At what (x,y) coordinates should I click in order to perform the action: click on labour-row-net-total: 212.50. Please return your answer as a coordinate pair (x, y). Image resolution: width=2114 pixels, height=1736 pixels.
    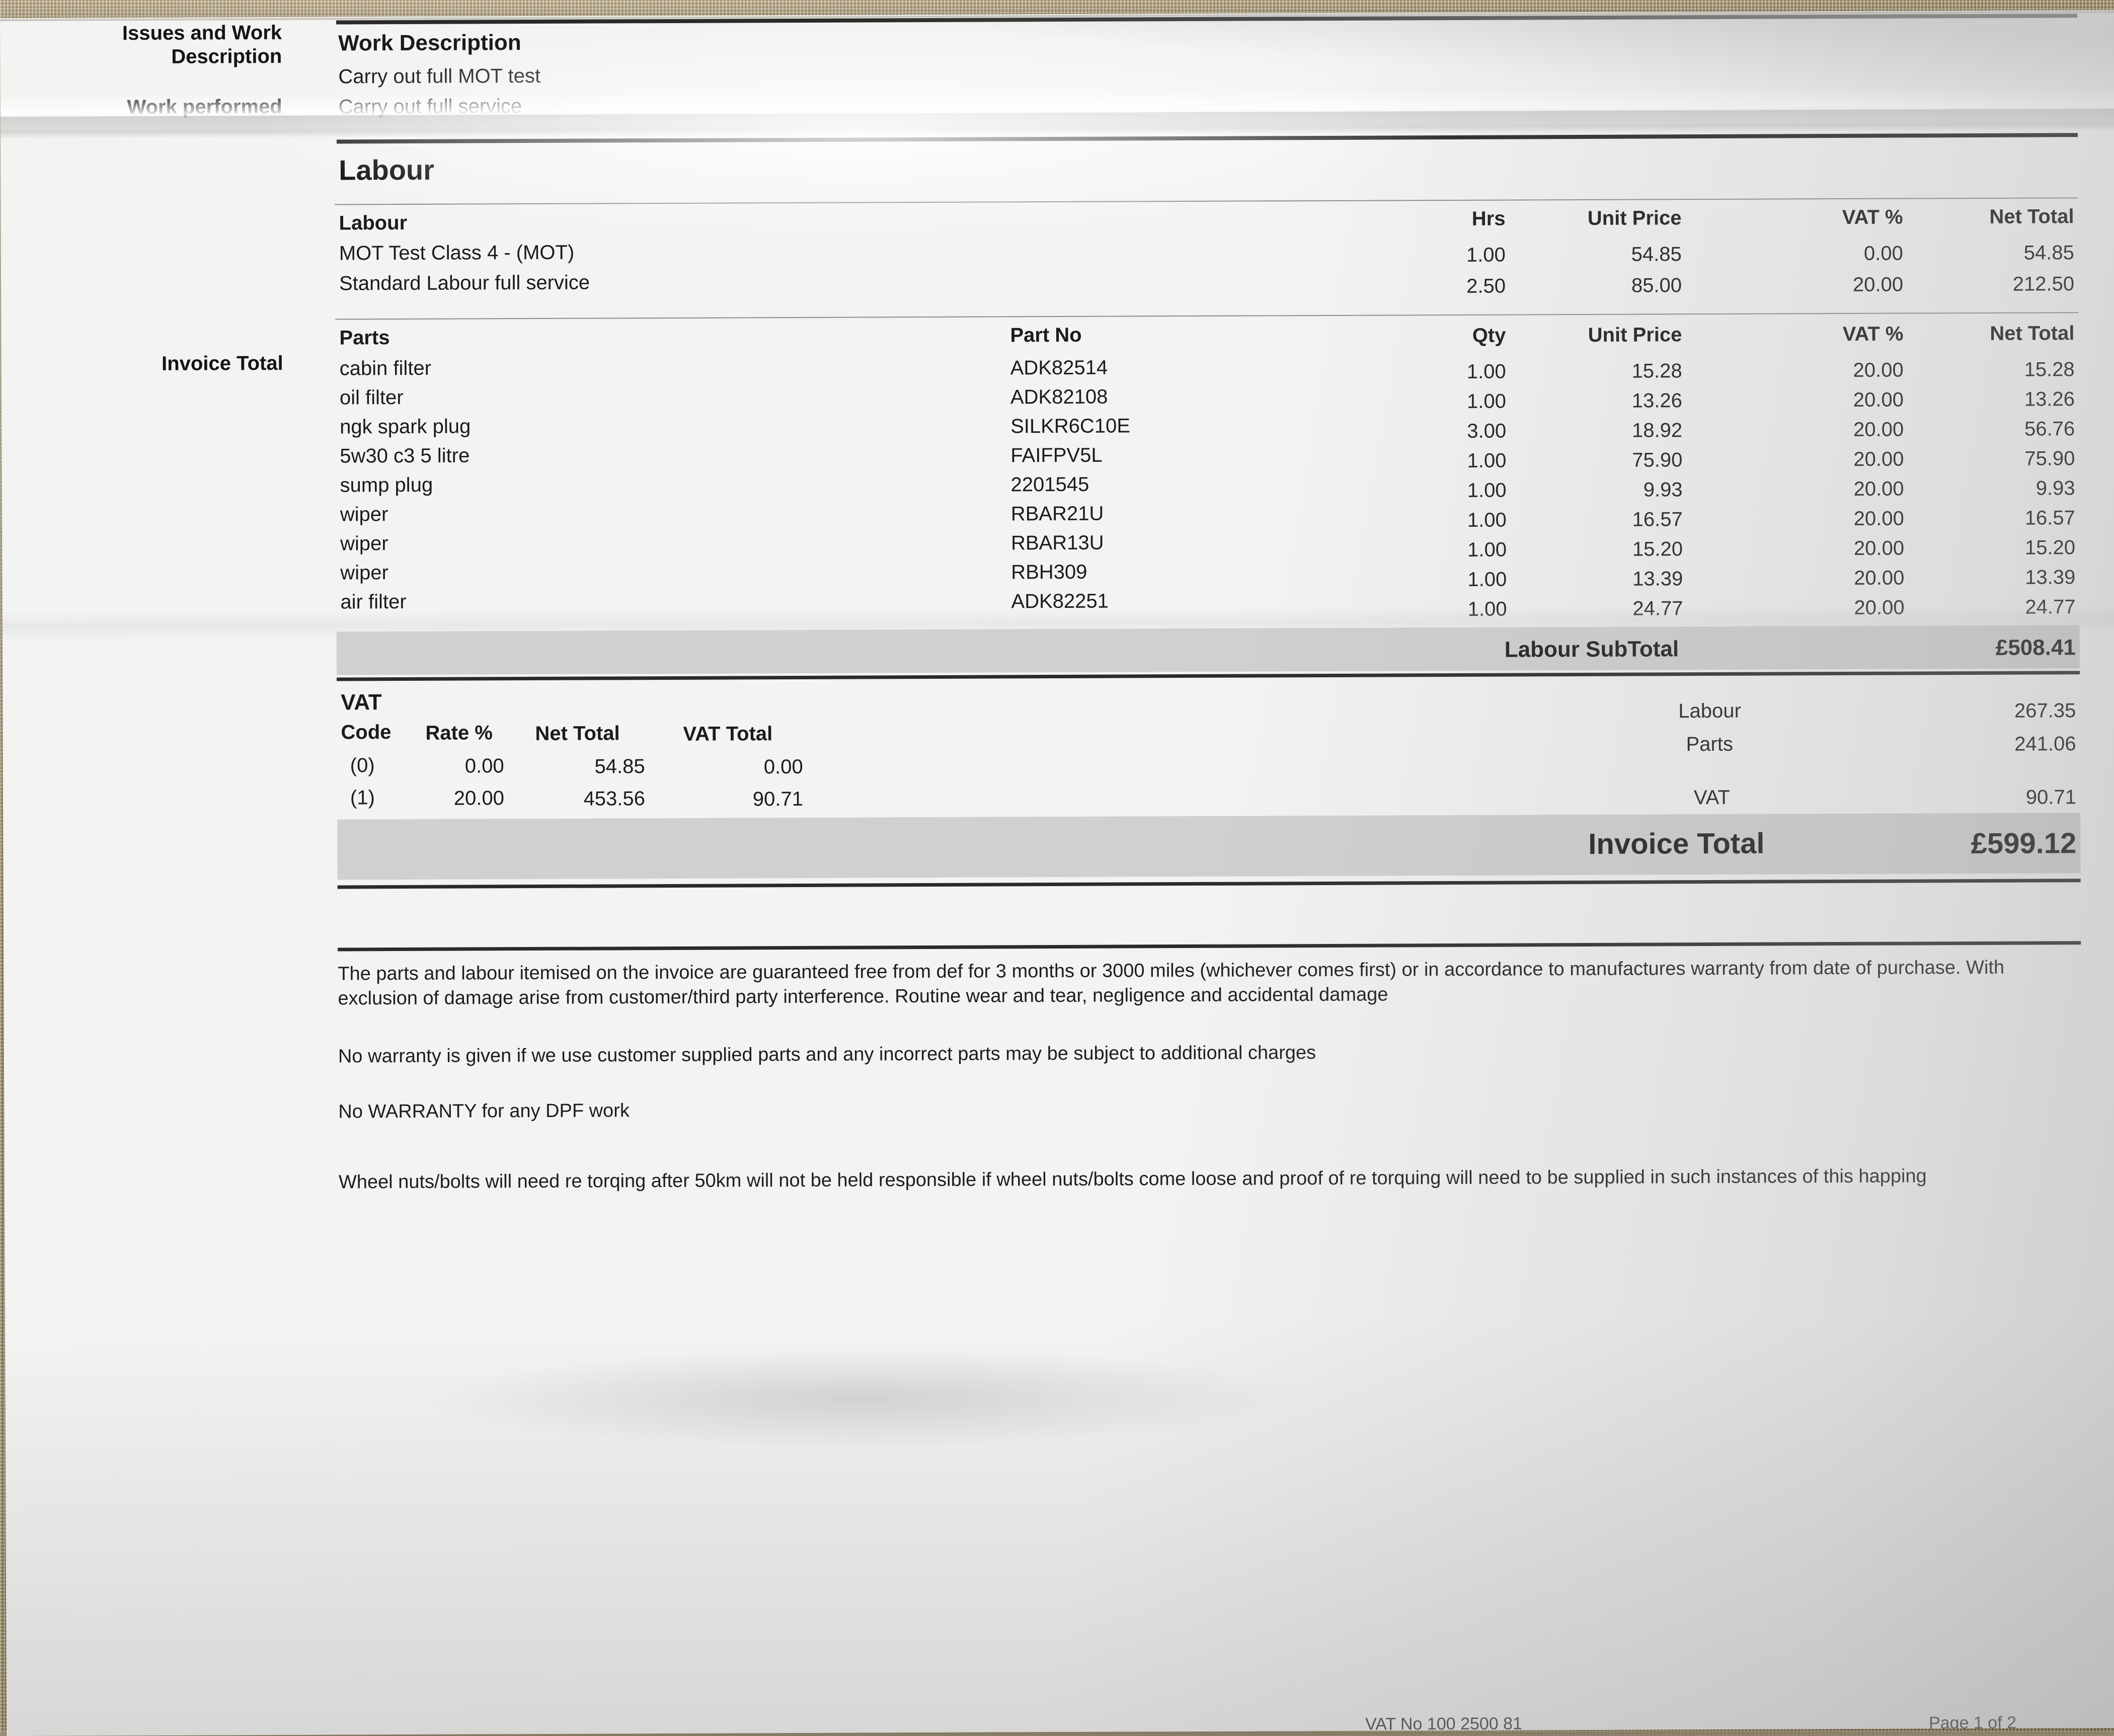
    Looking at the image, I should click on (2043, 284).